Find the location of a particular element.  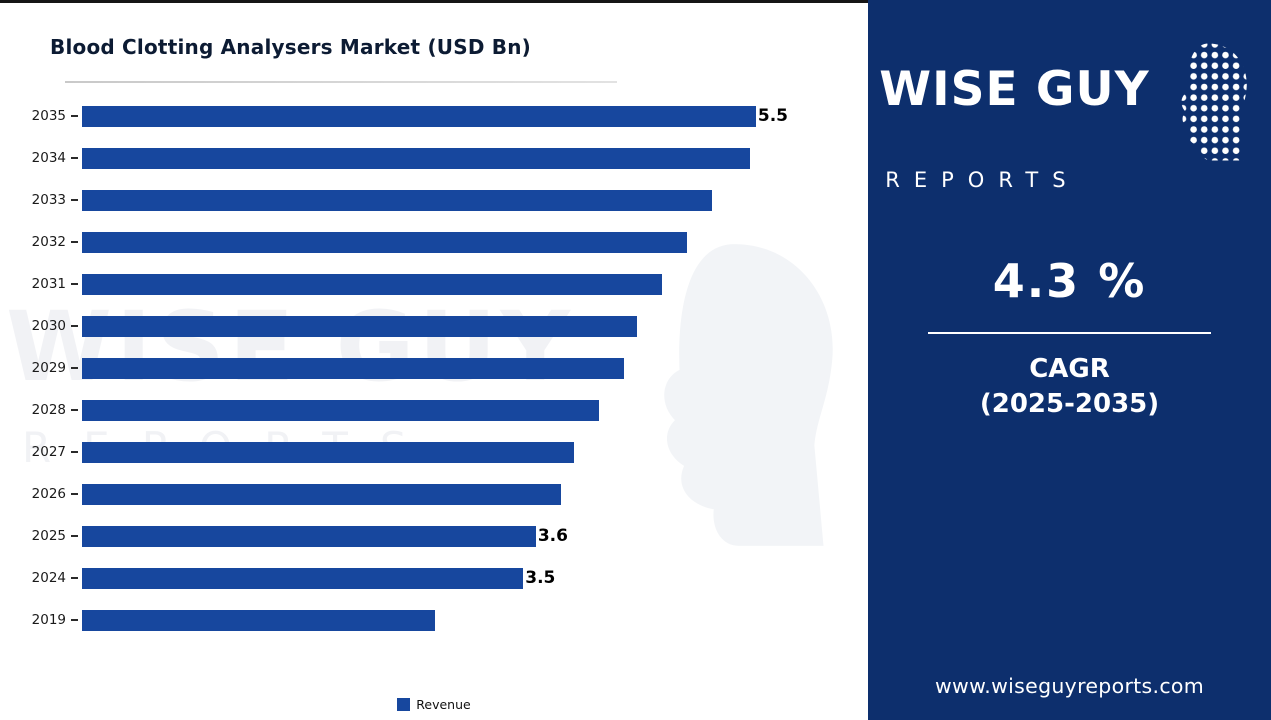

y-axis-label: 2026 is located at coordinates (48, 494).